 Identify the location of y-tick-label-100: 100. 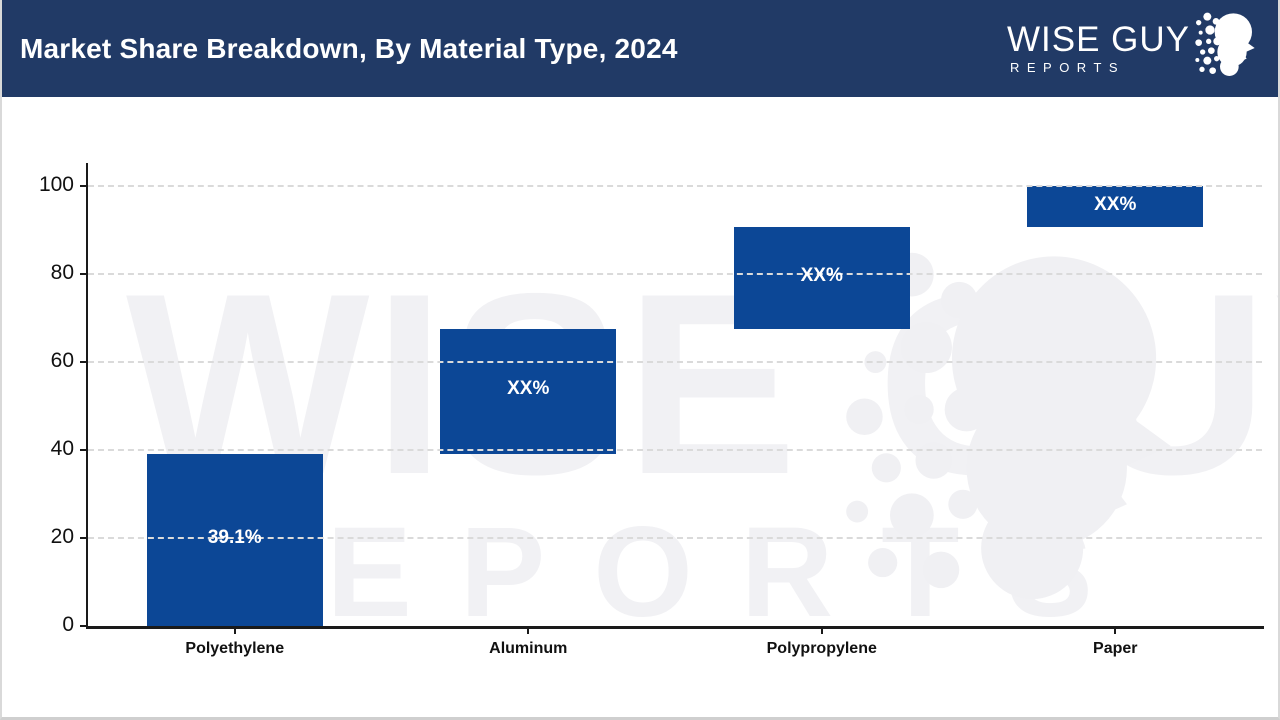
(56, 184).